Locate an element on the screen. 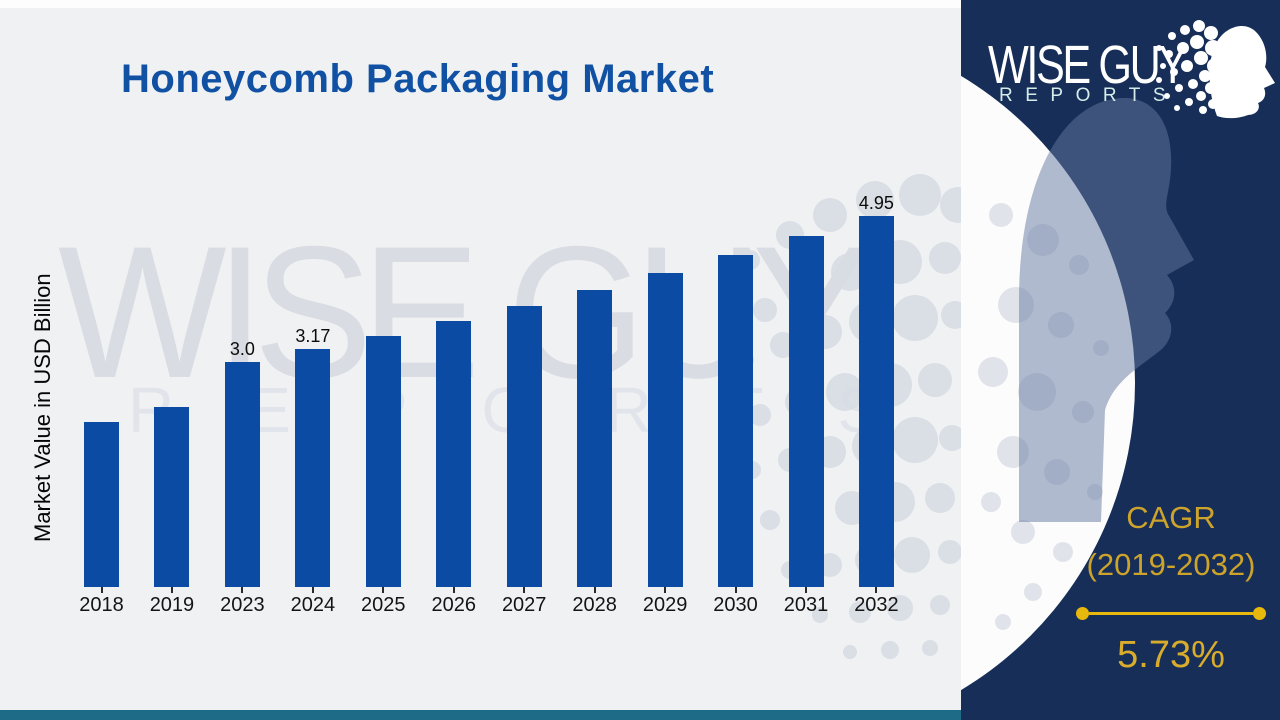 This screenshot has height=720, width=1280. x-tick-label: 2028 is located at coordinates (594, 605).